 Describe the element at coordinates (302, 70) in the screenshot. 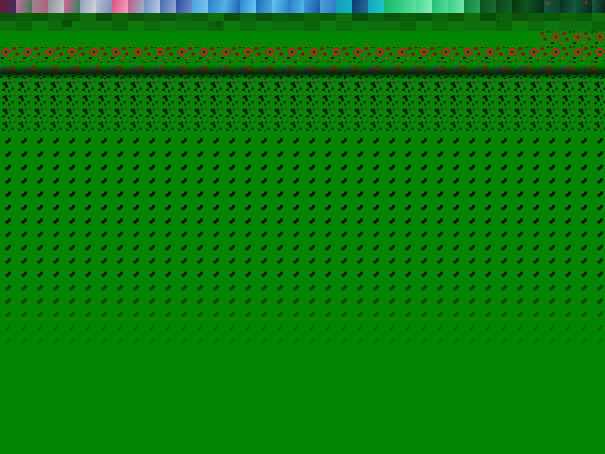

I see `purple-glyph-band` at that location.